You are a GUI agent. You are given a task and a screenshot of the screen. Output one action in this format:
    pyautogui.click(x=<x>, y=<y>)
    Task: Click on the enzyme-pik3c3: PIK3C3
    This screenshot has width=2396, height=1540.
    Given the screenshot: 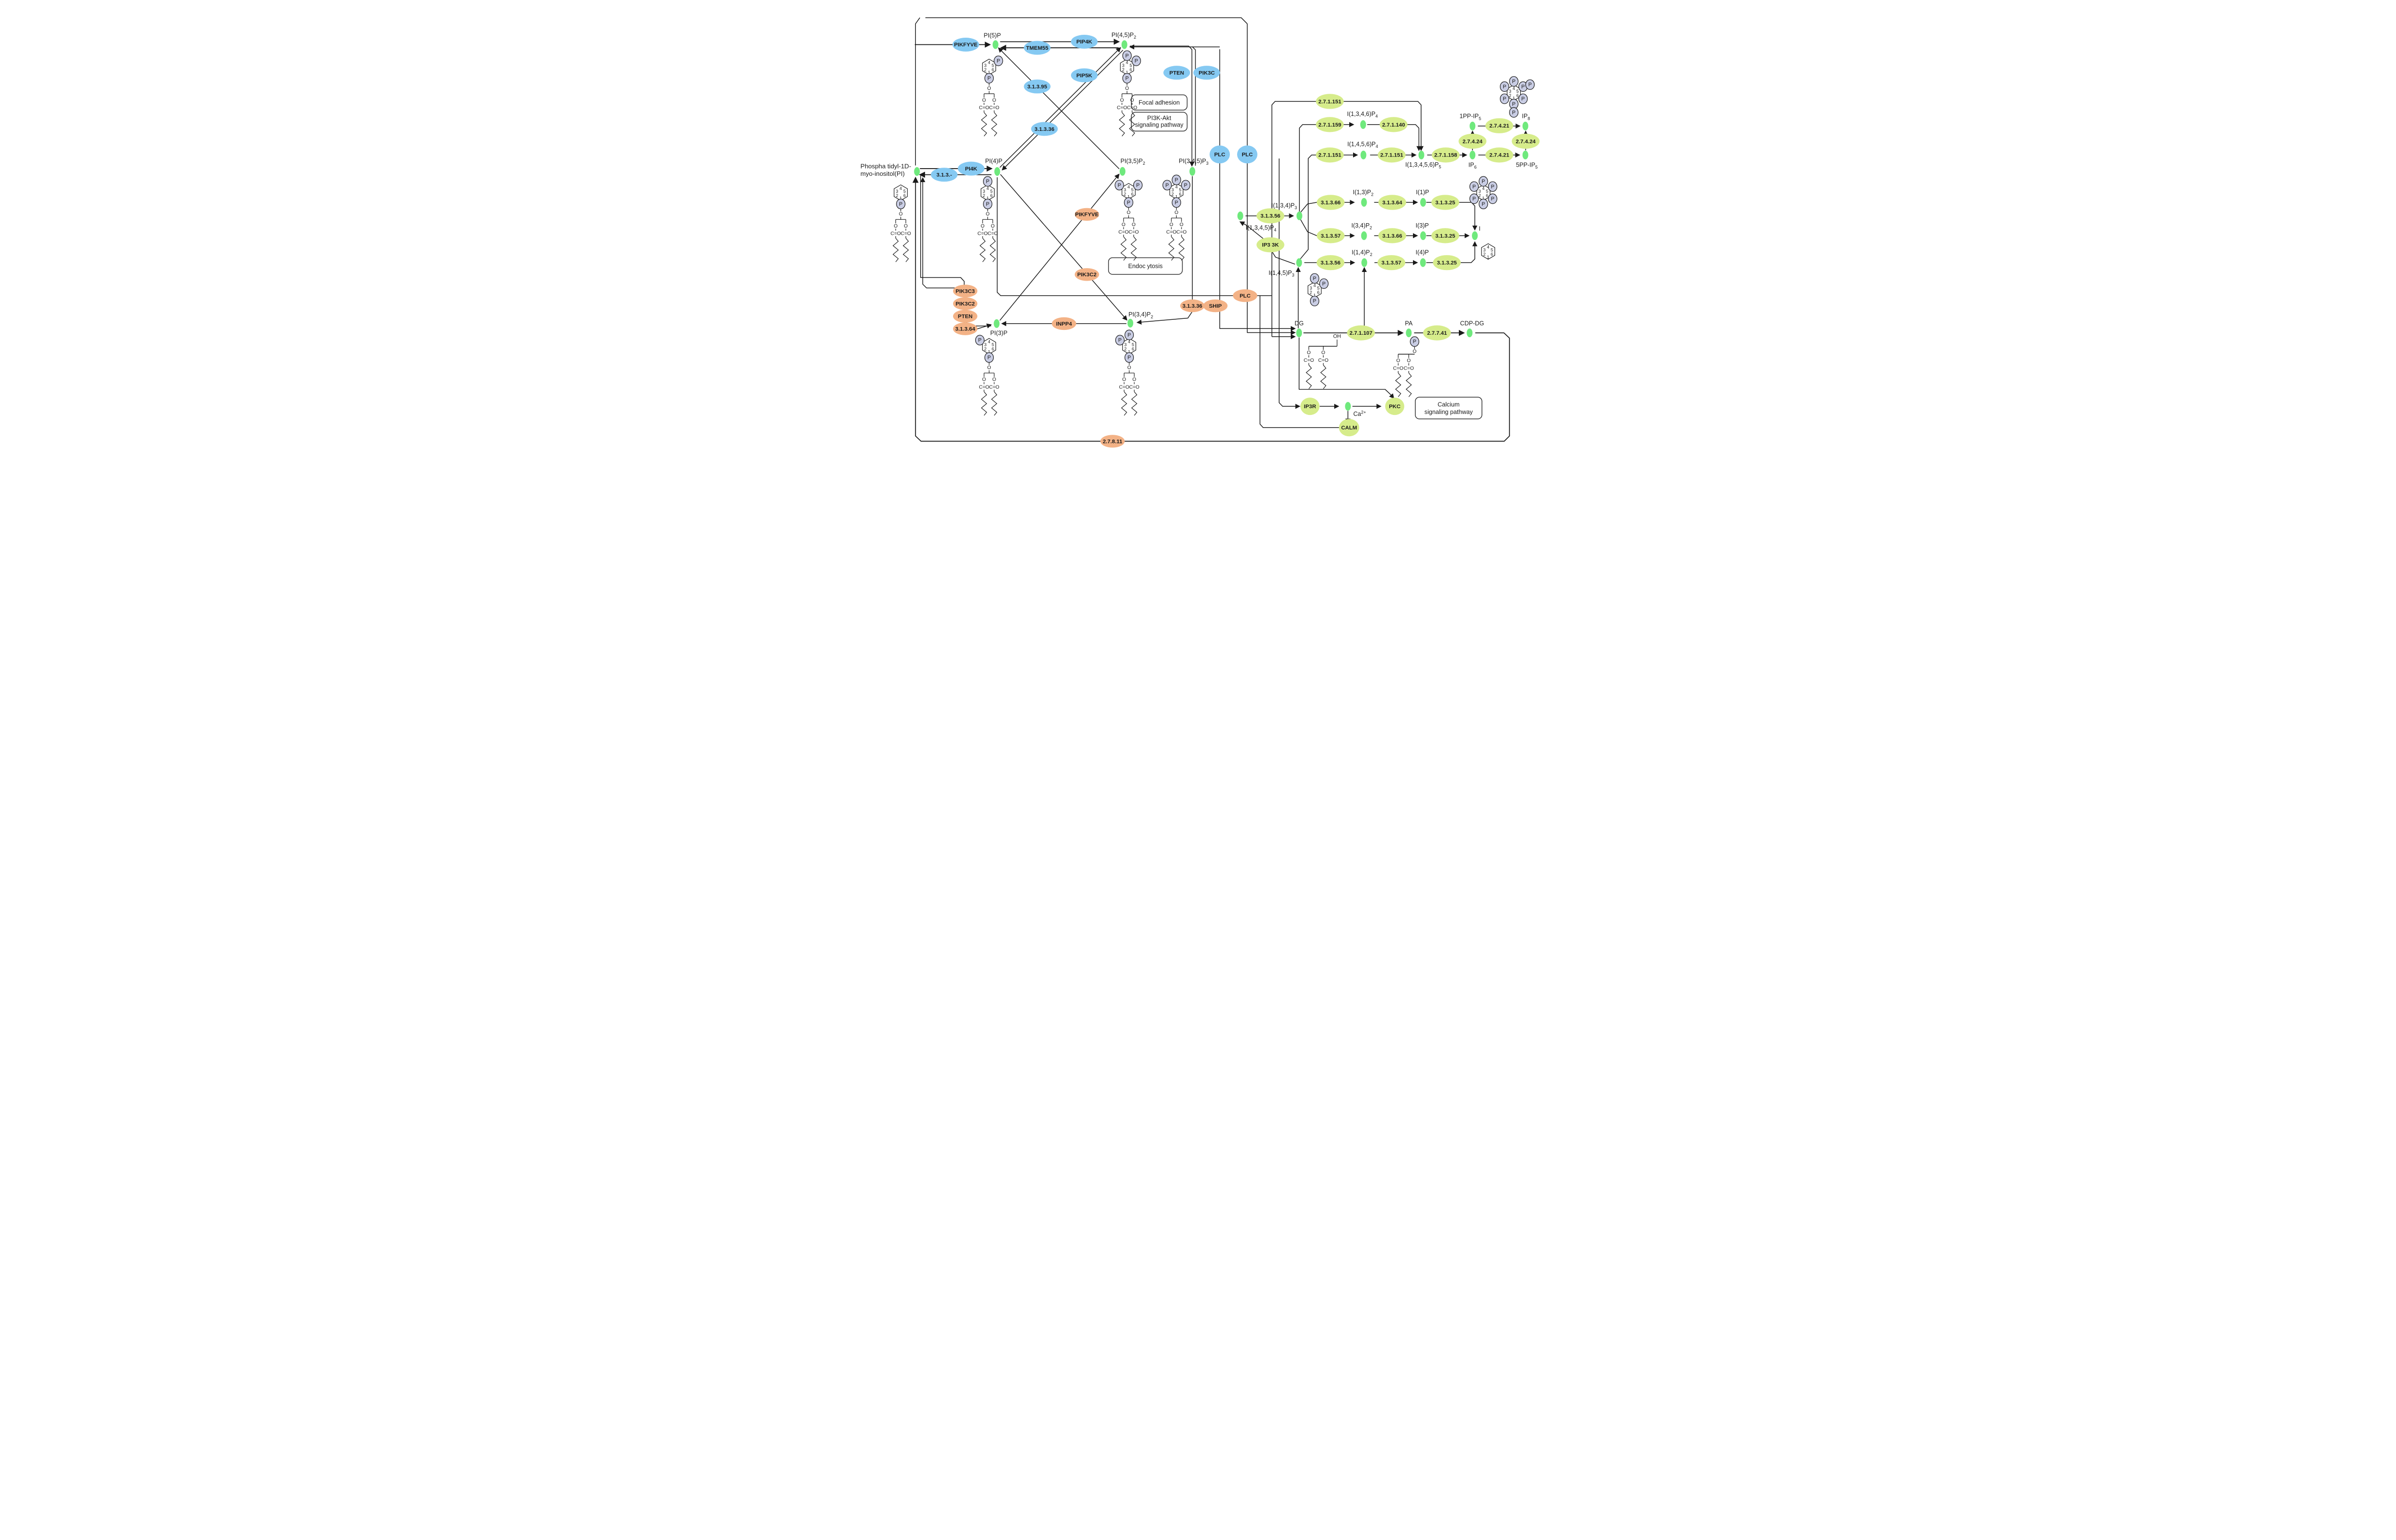 What is the action you would take?
    pyautogui.click(x=966, y=291)
    